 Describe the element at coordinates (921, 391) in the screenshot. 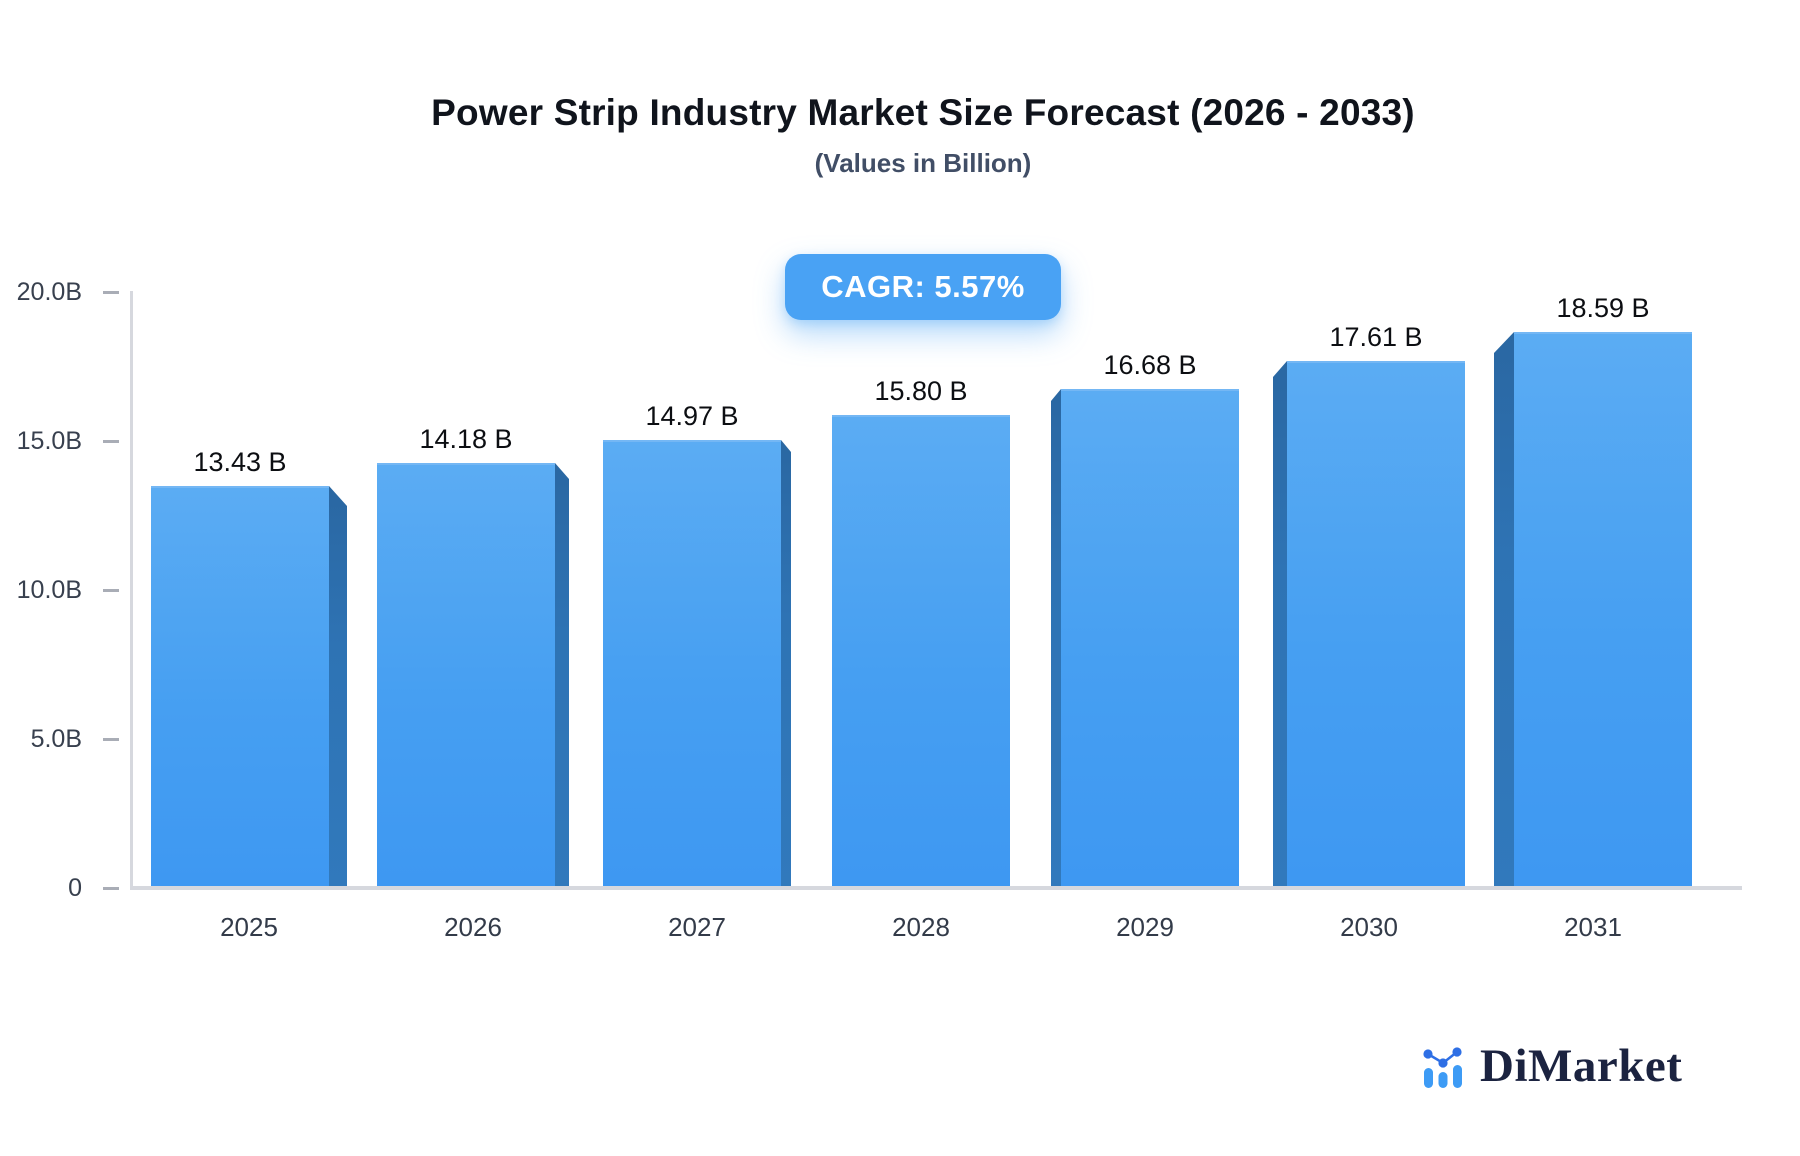

I see `bar-value-label: 15.80 B` at that location.